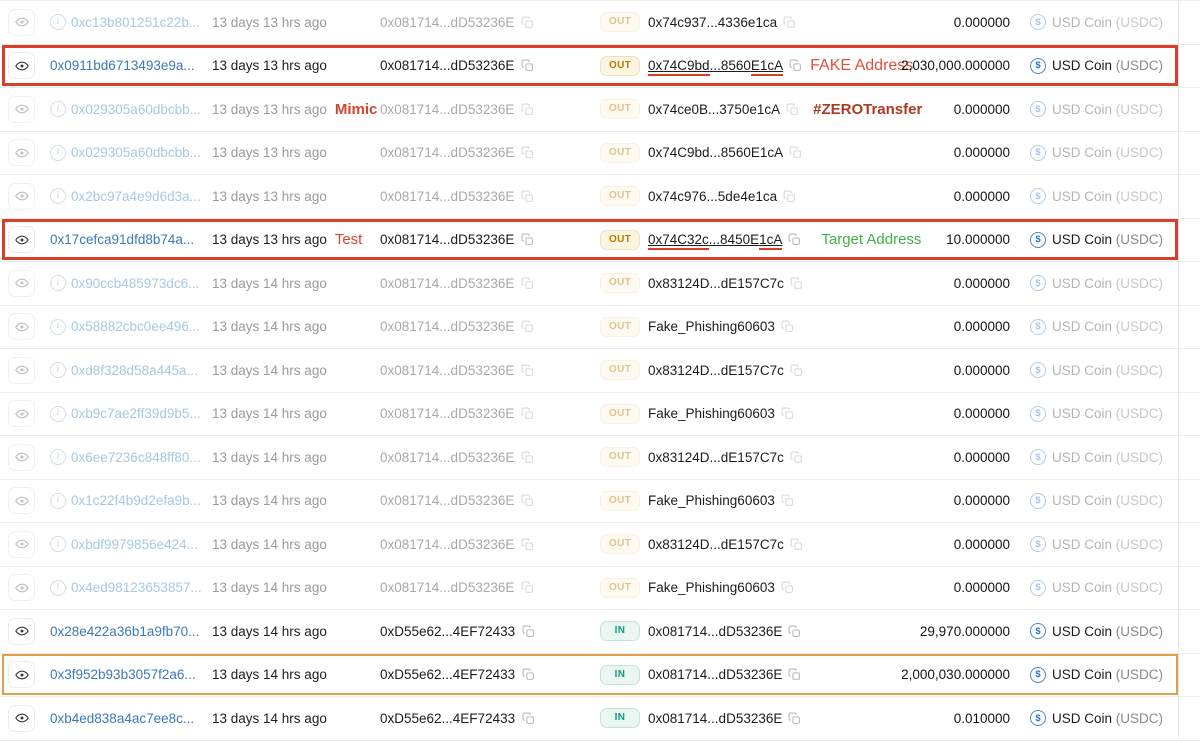  Describe the element at coordinates (715, 241) in the screenshot. I see `to-address: 0x74C32c...8450E1cA` at that location.